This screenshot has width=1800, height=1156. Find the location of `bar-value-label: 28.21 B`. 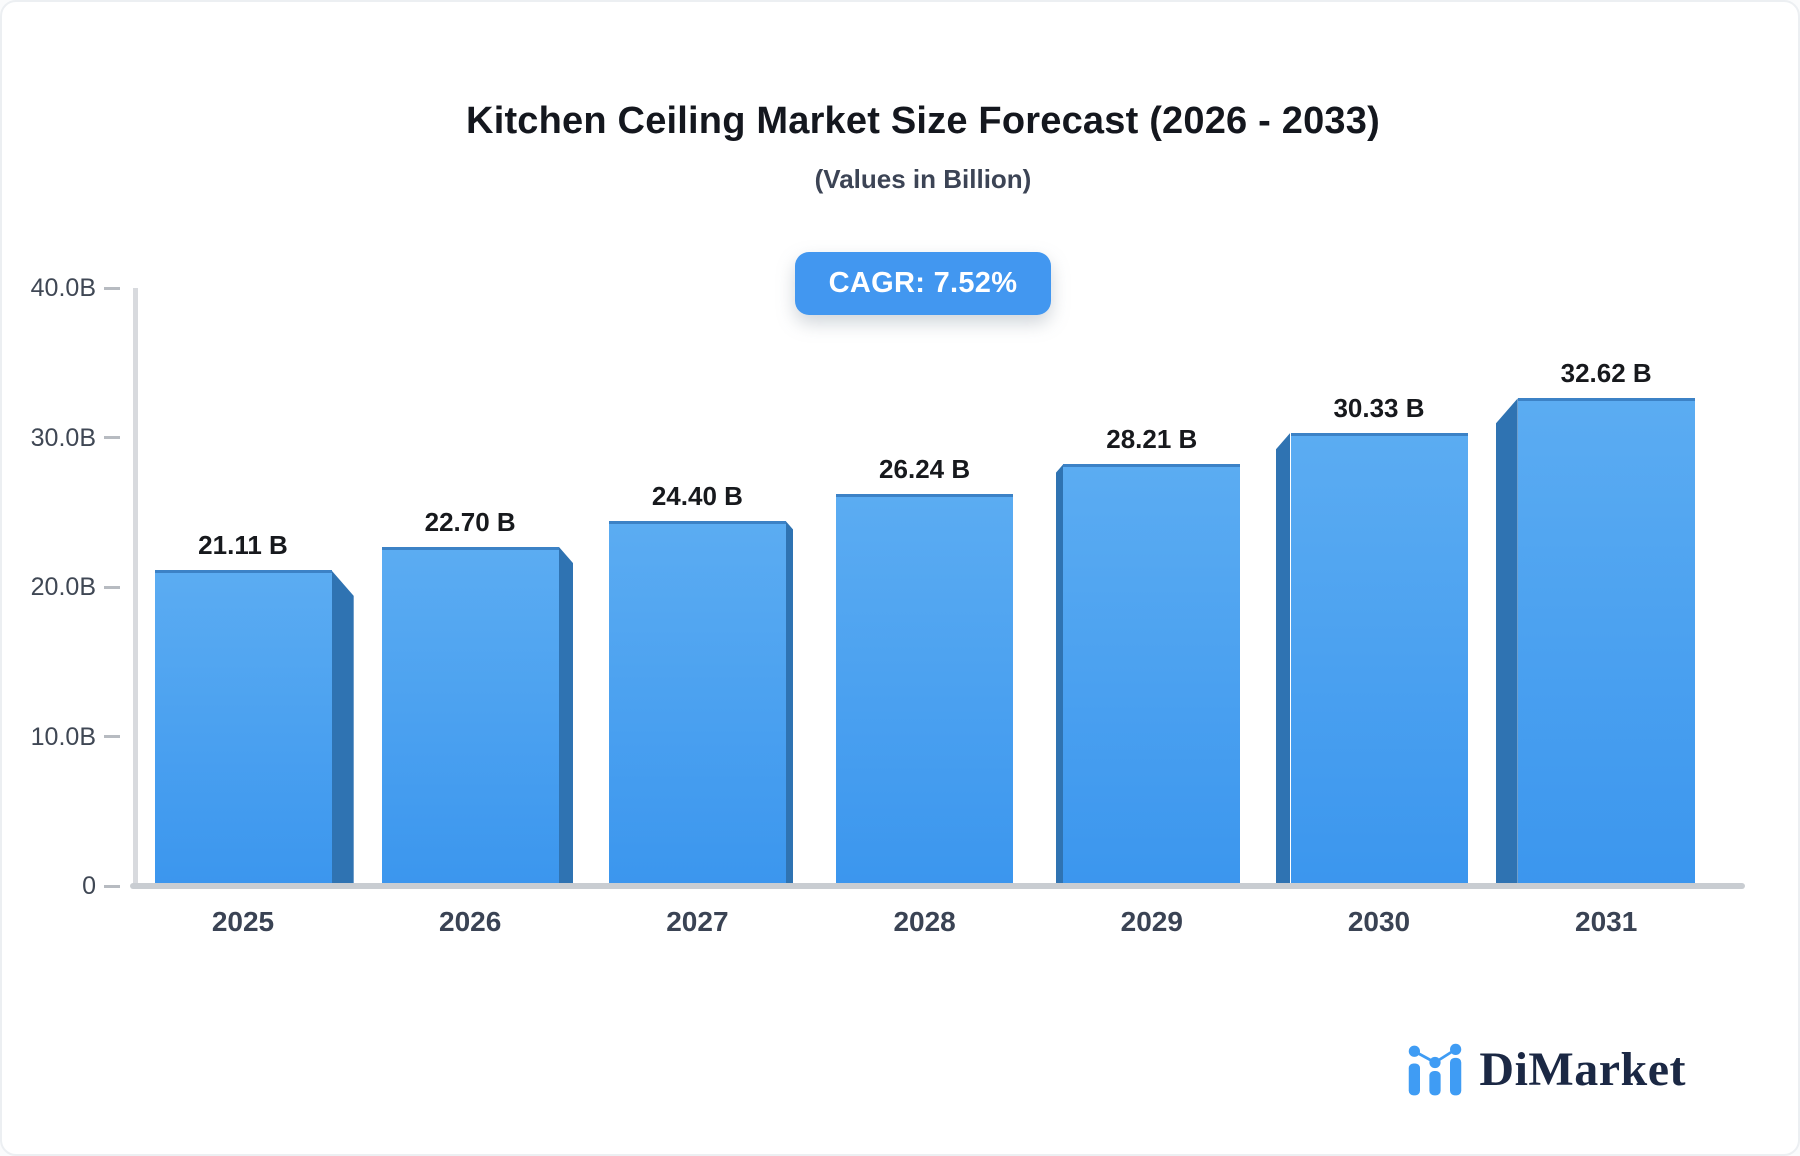

bar-value-label: 28.21 B is located at coordinates (1152, 439).